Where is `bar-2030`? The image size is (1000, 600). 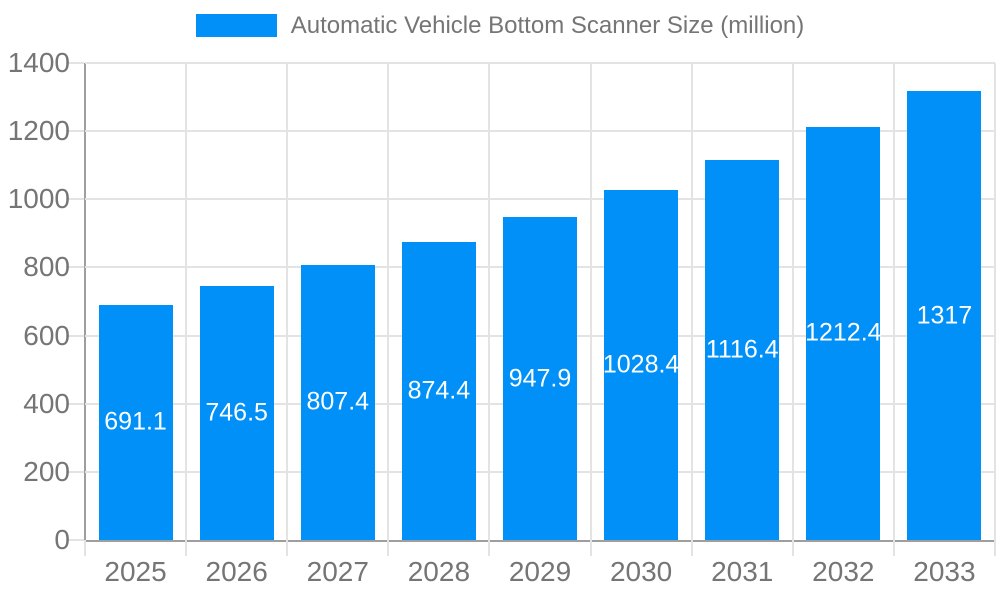
bar-2030 is located at coordinates (641, 364).